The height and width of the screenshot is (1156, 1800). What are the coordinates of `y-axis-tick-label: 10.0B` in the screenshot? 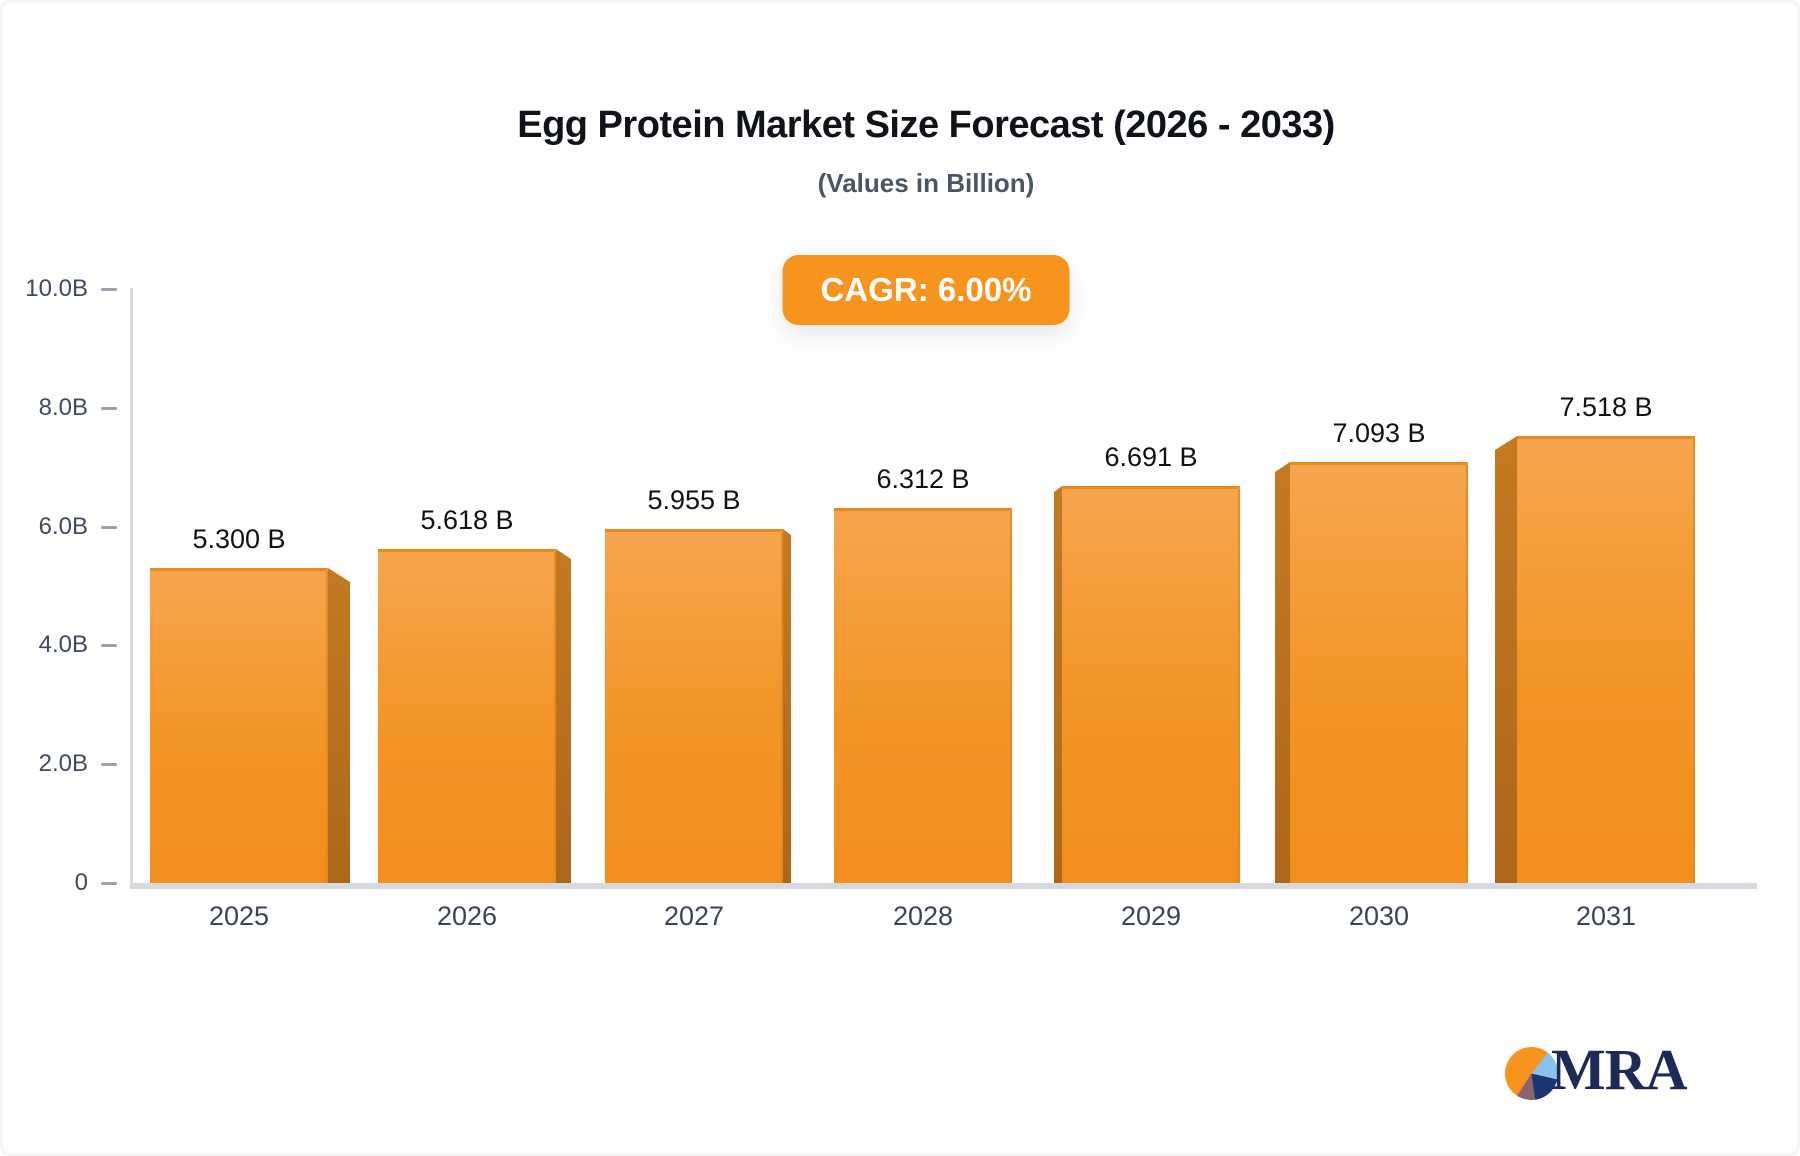 It's located at (56, 288).